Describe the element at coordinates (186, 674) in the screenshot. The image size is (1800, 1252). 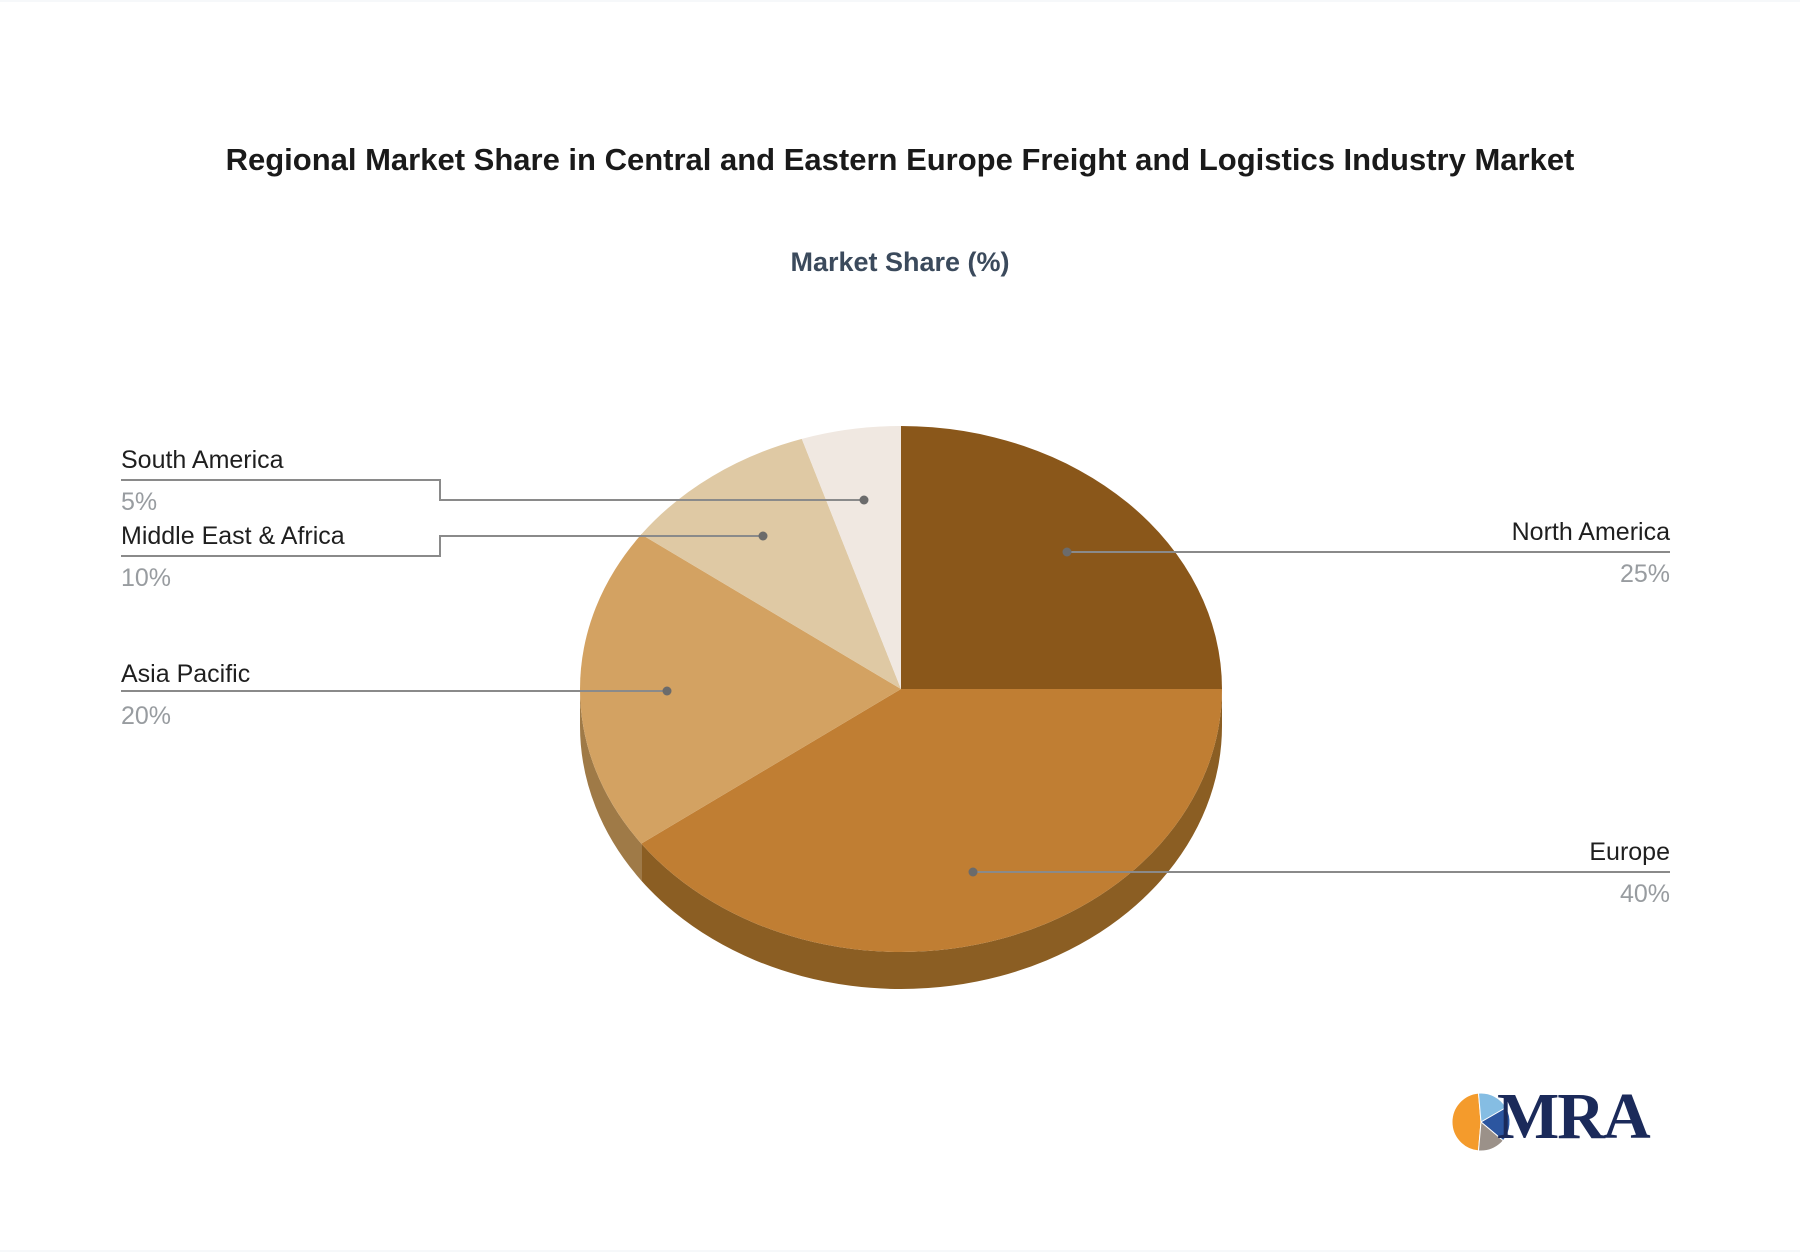
I see `label-asia-pacific-name: Asia Pacific` at that location.